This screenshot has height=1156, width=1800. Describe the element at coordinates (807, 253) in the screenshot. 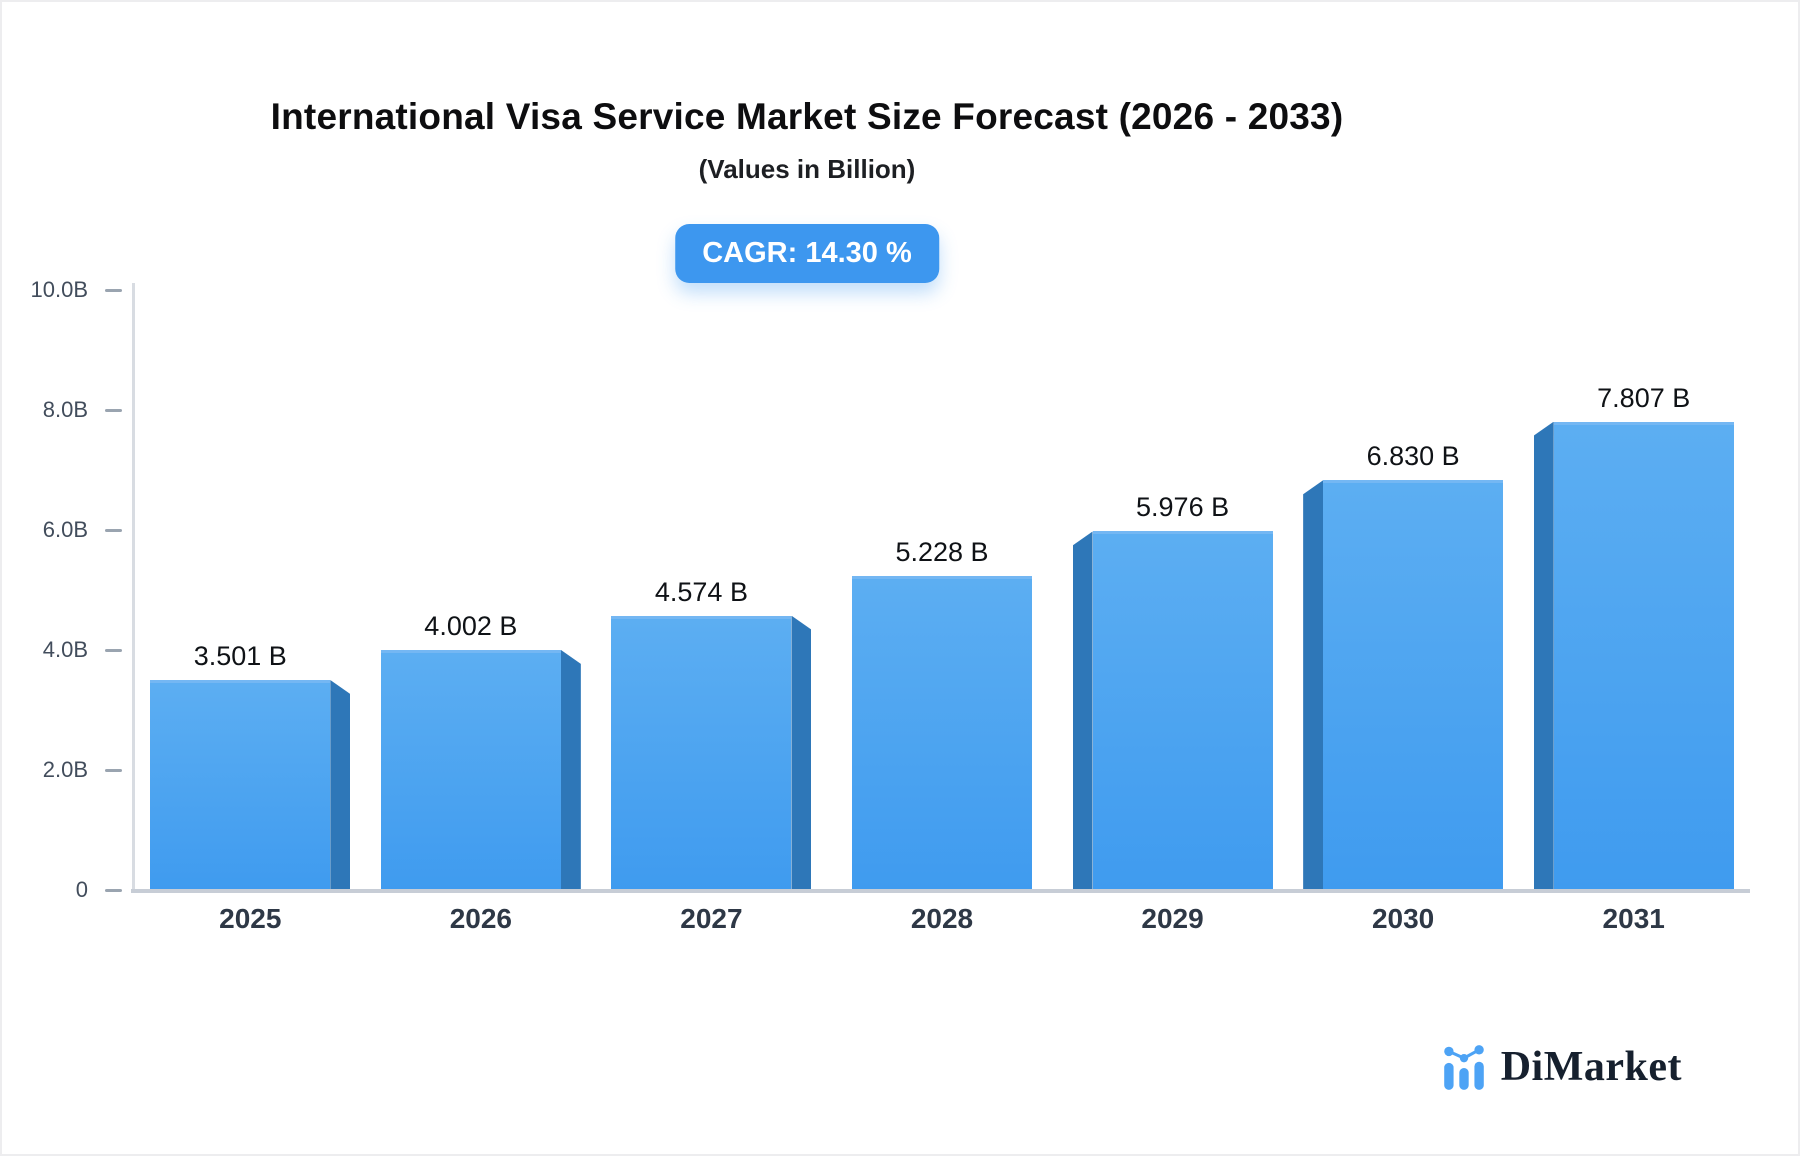

I see `cagr-badge: CAGR: 14.30 %` at that location.